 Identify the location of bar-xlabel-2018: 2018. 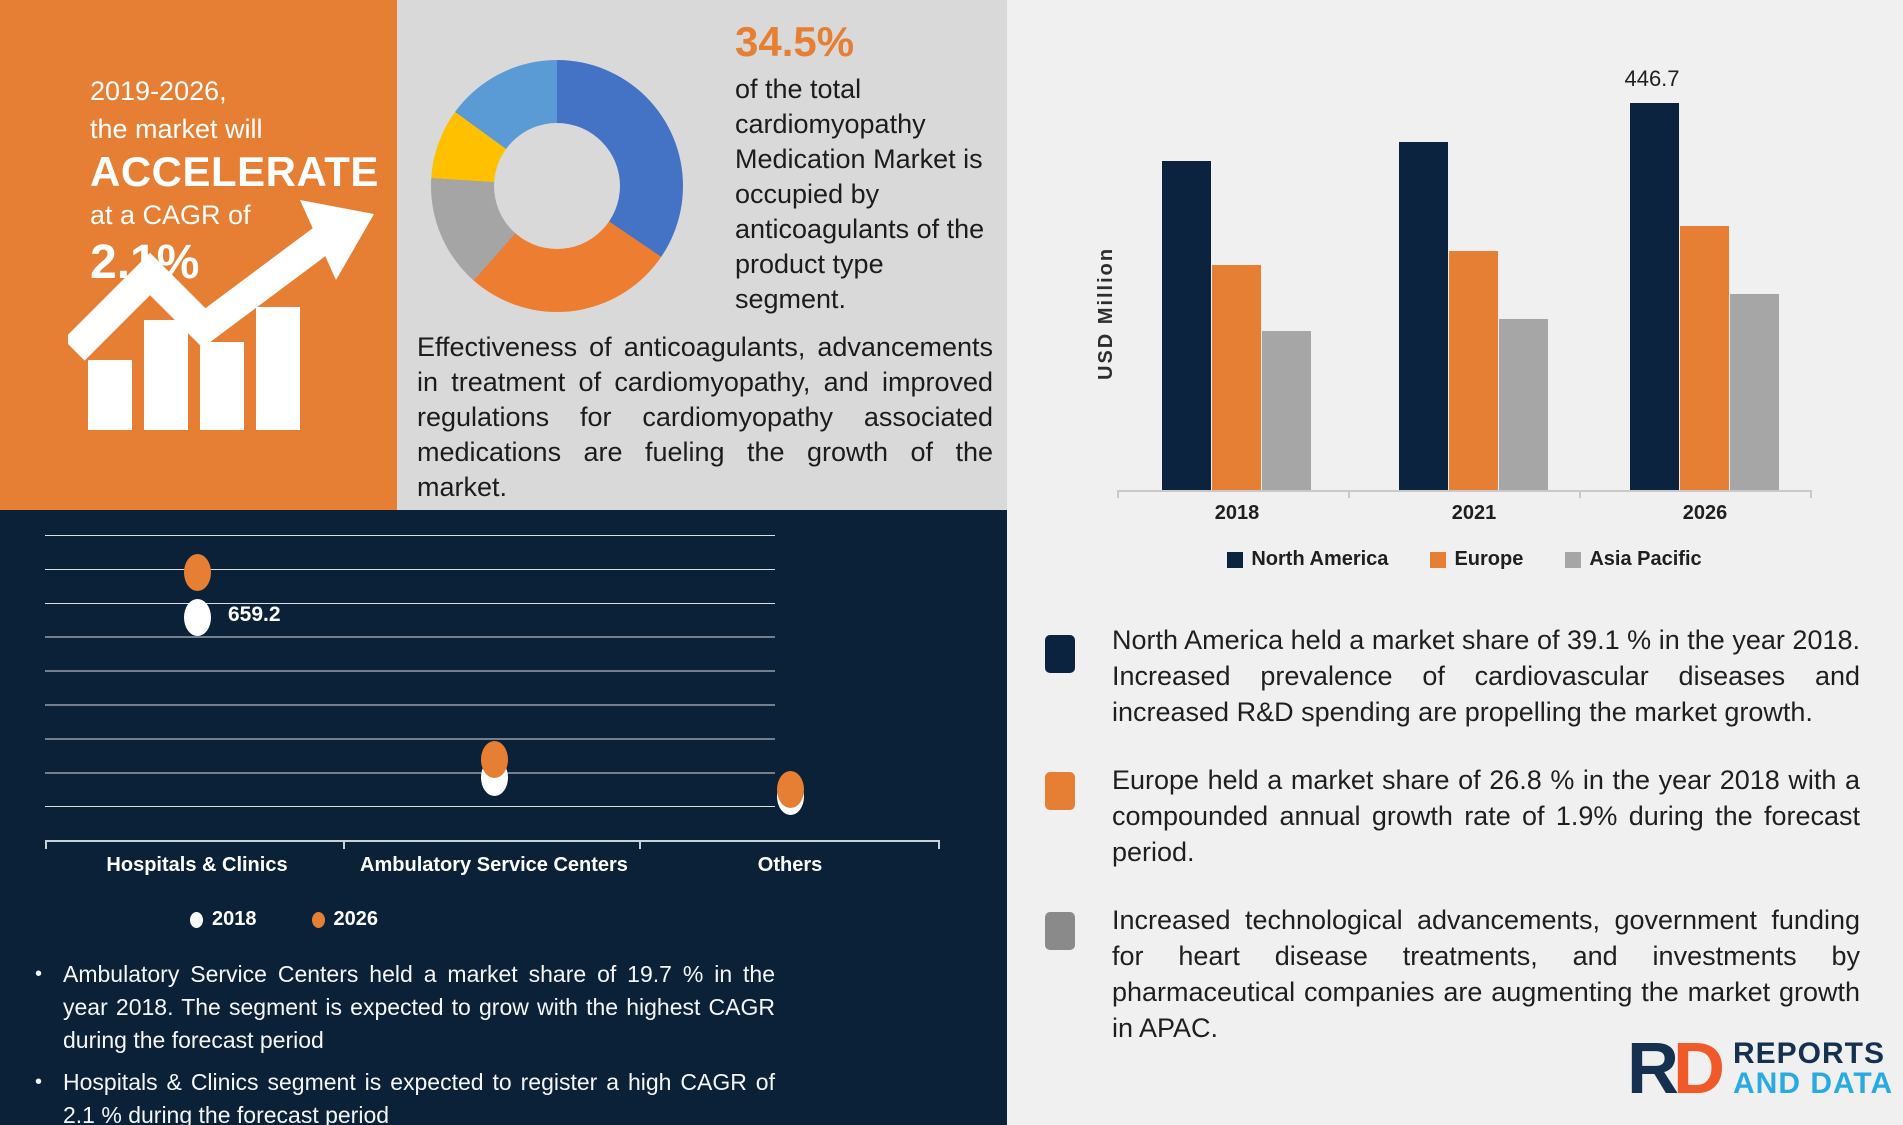
(1237, 513).